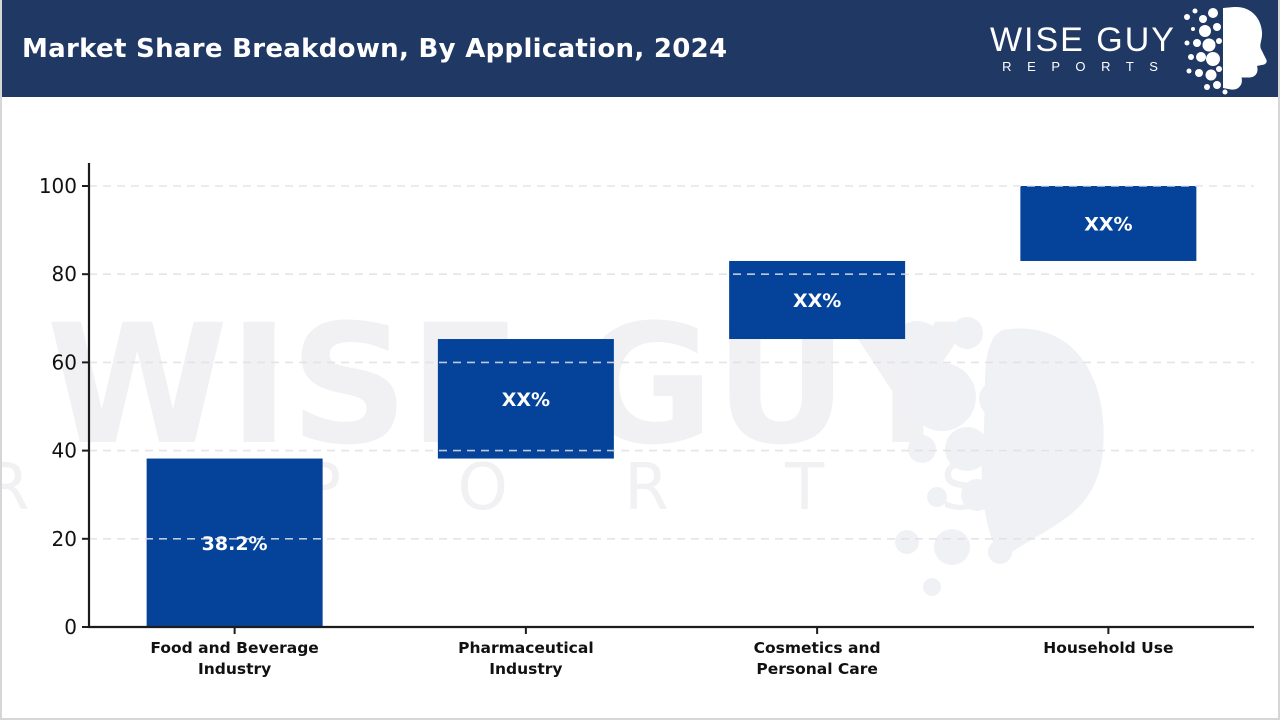 Image resolution: width=1280 pixels, height=724 pixels. What do you see at coordinates (64, 451) in the screenshot?
I see `y-tick-label: 40` at bounding box center [64, 451].